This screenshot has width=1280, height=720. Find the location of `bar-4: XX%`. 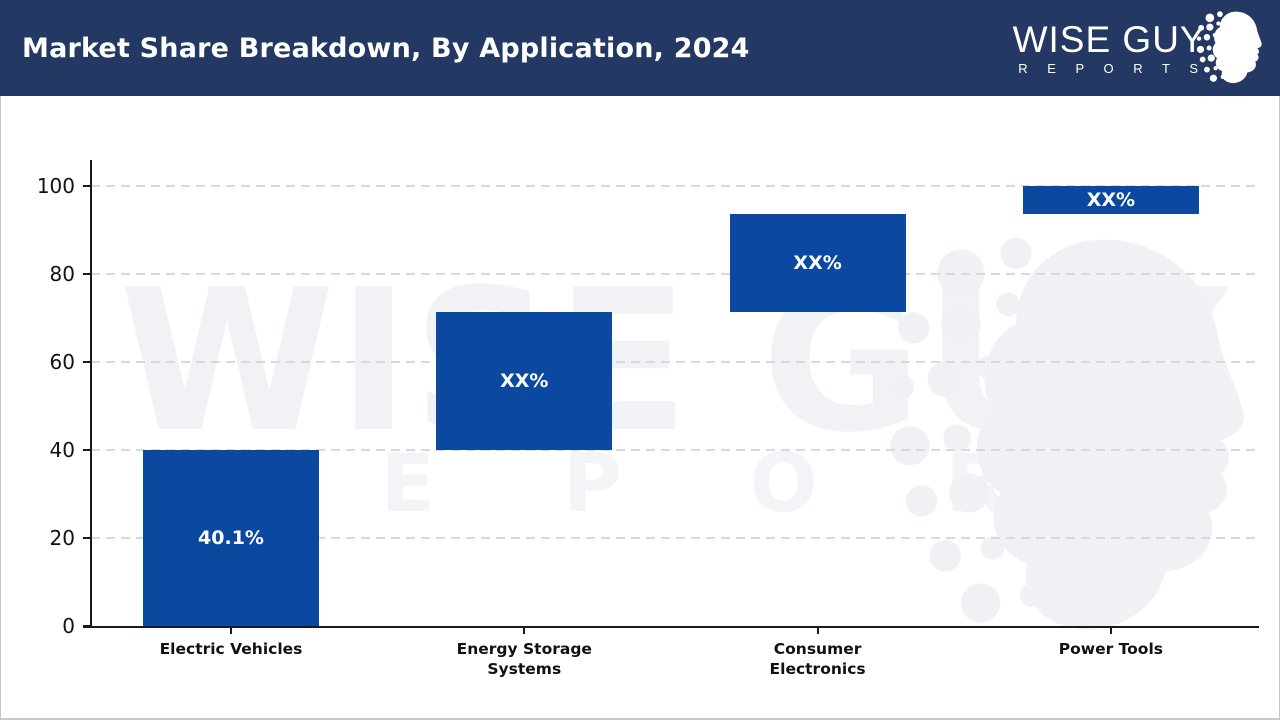

bar-4: XX% is located at coordinates (1110, 200).